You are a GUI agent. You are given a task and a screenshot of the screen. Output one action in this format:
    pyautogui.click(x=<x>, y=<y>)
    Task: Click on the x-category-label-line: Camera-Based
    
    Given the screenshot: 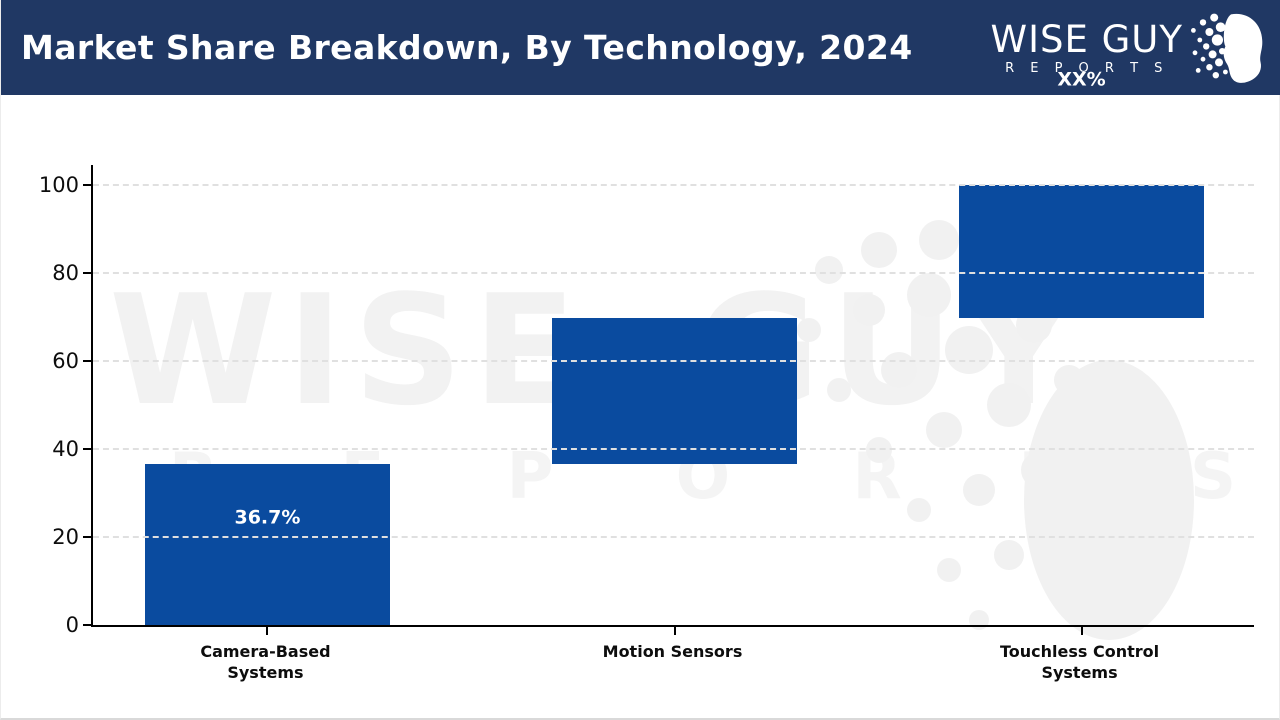 What is the action you would take?
    pyautogui.click(x=265, y=651)
    